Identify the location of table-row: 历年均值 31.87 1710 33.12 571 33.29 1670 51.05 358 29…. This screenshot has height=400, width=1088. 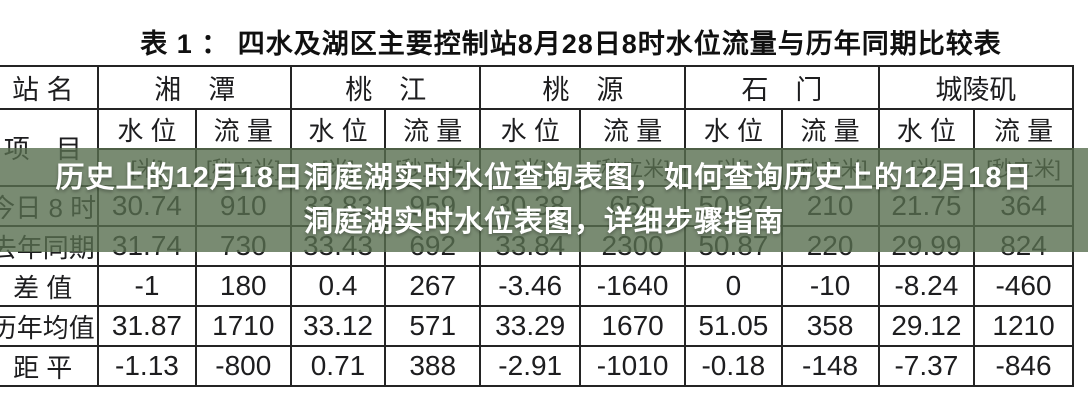
(537, 326).